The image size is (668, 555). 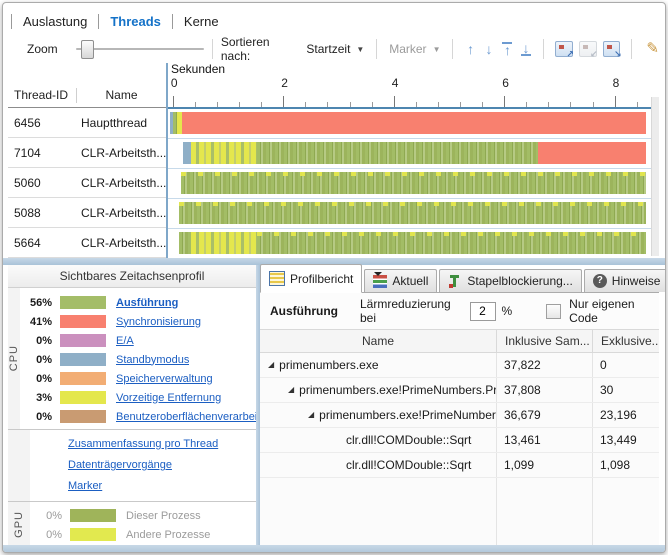 I want to click on reset-zoom-button: ↘, so click(x=611, y=50).